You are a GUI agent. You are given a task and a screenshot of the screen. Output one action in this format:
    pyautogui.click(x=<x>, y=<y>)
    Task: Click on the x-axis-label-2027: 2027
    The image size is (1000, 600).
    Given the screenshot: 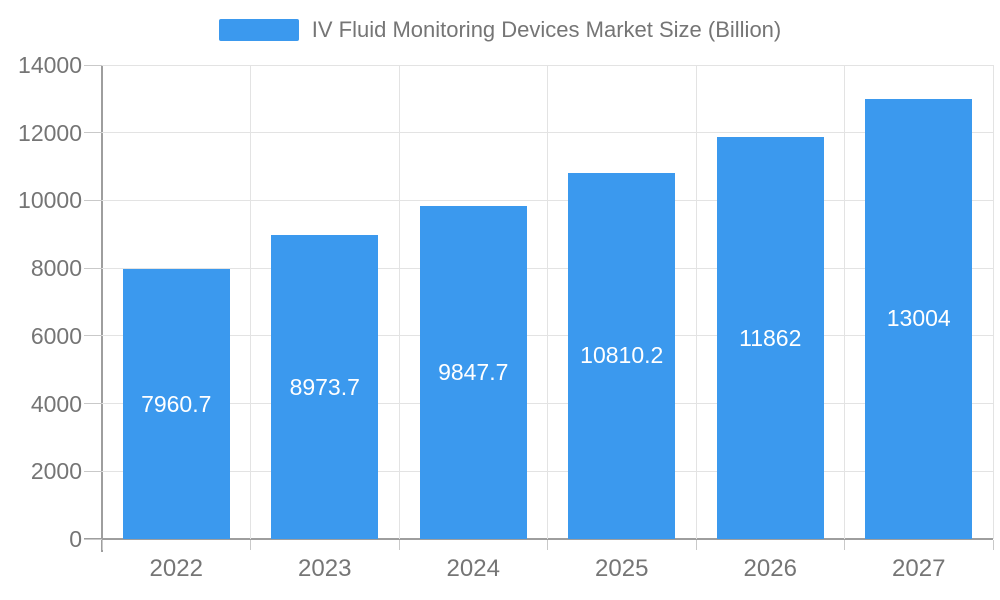 What is the action you would take?
    pyautogui.click(x=919, y=568)
    